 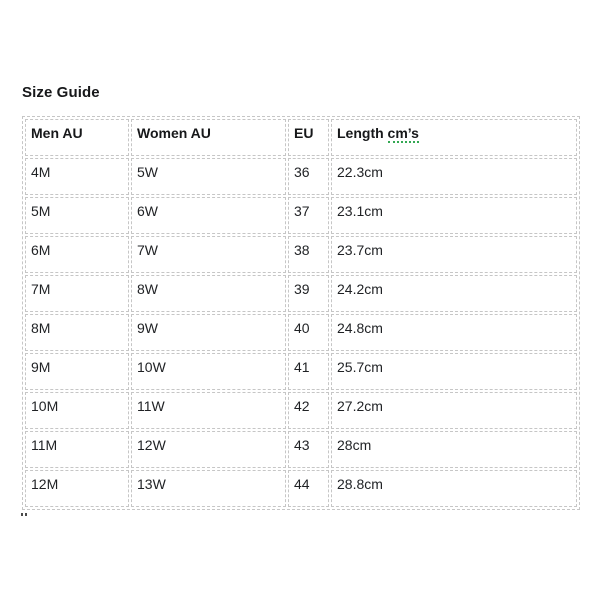 I want to click on table-cell: 43, so click(x=308, y=449).